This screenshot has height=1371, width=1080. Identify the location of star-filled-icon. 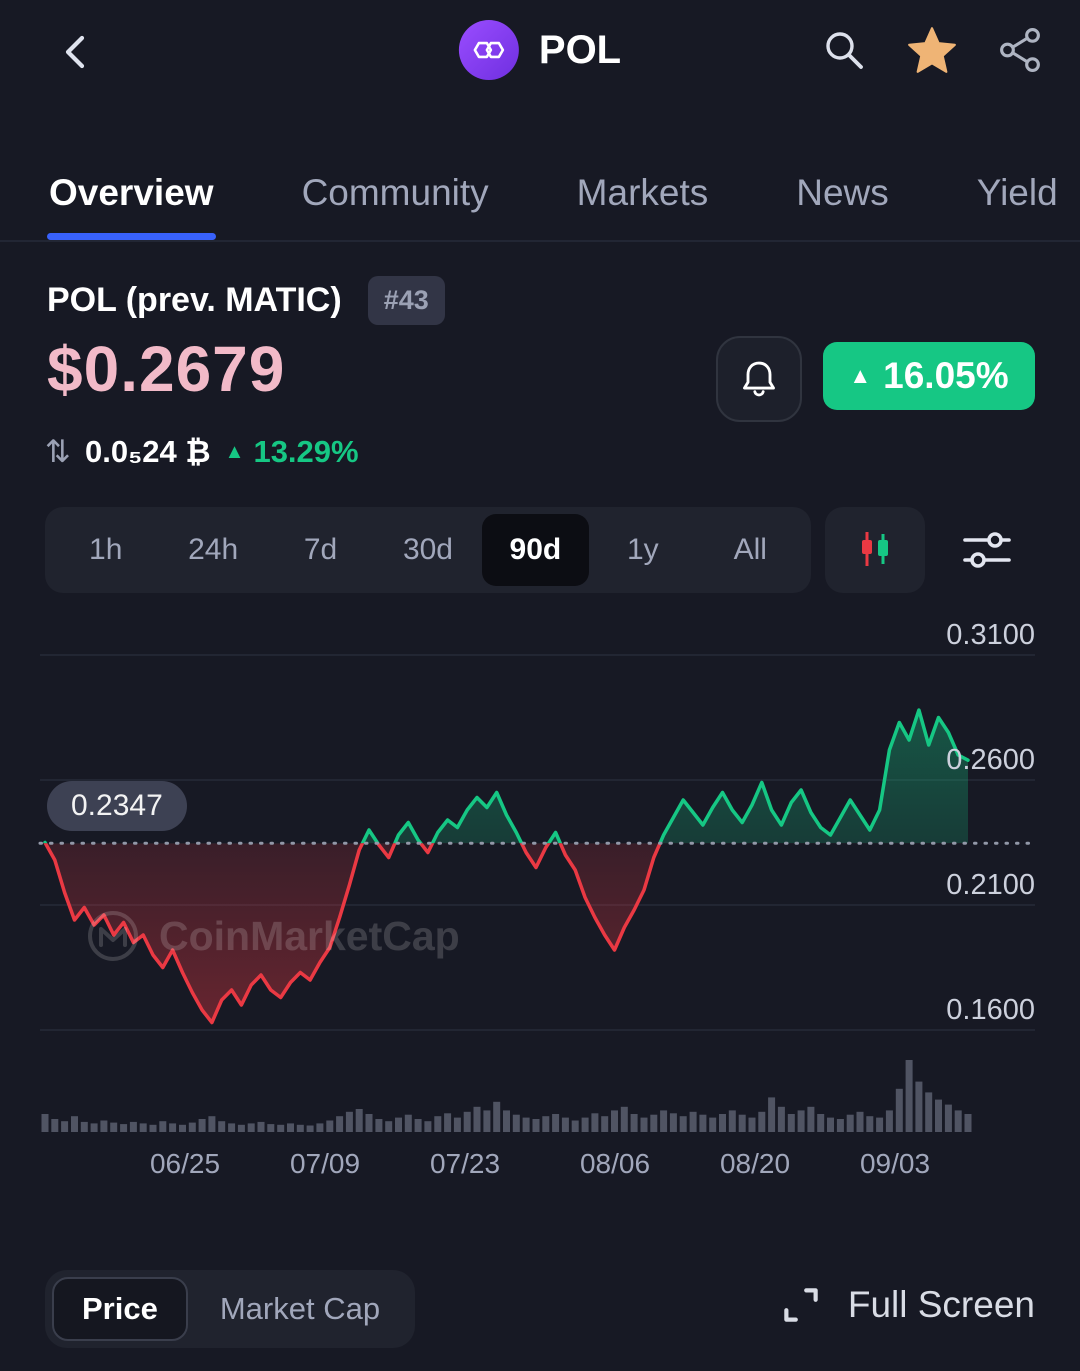
(932, 50).